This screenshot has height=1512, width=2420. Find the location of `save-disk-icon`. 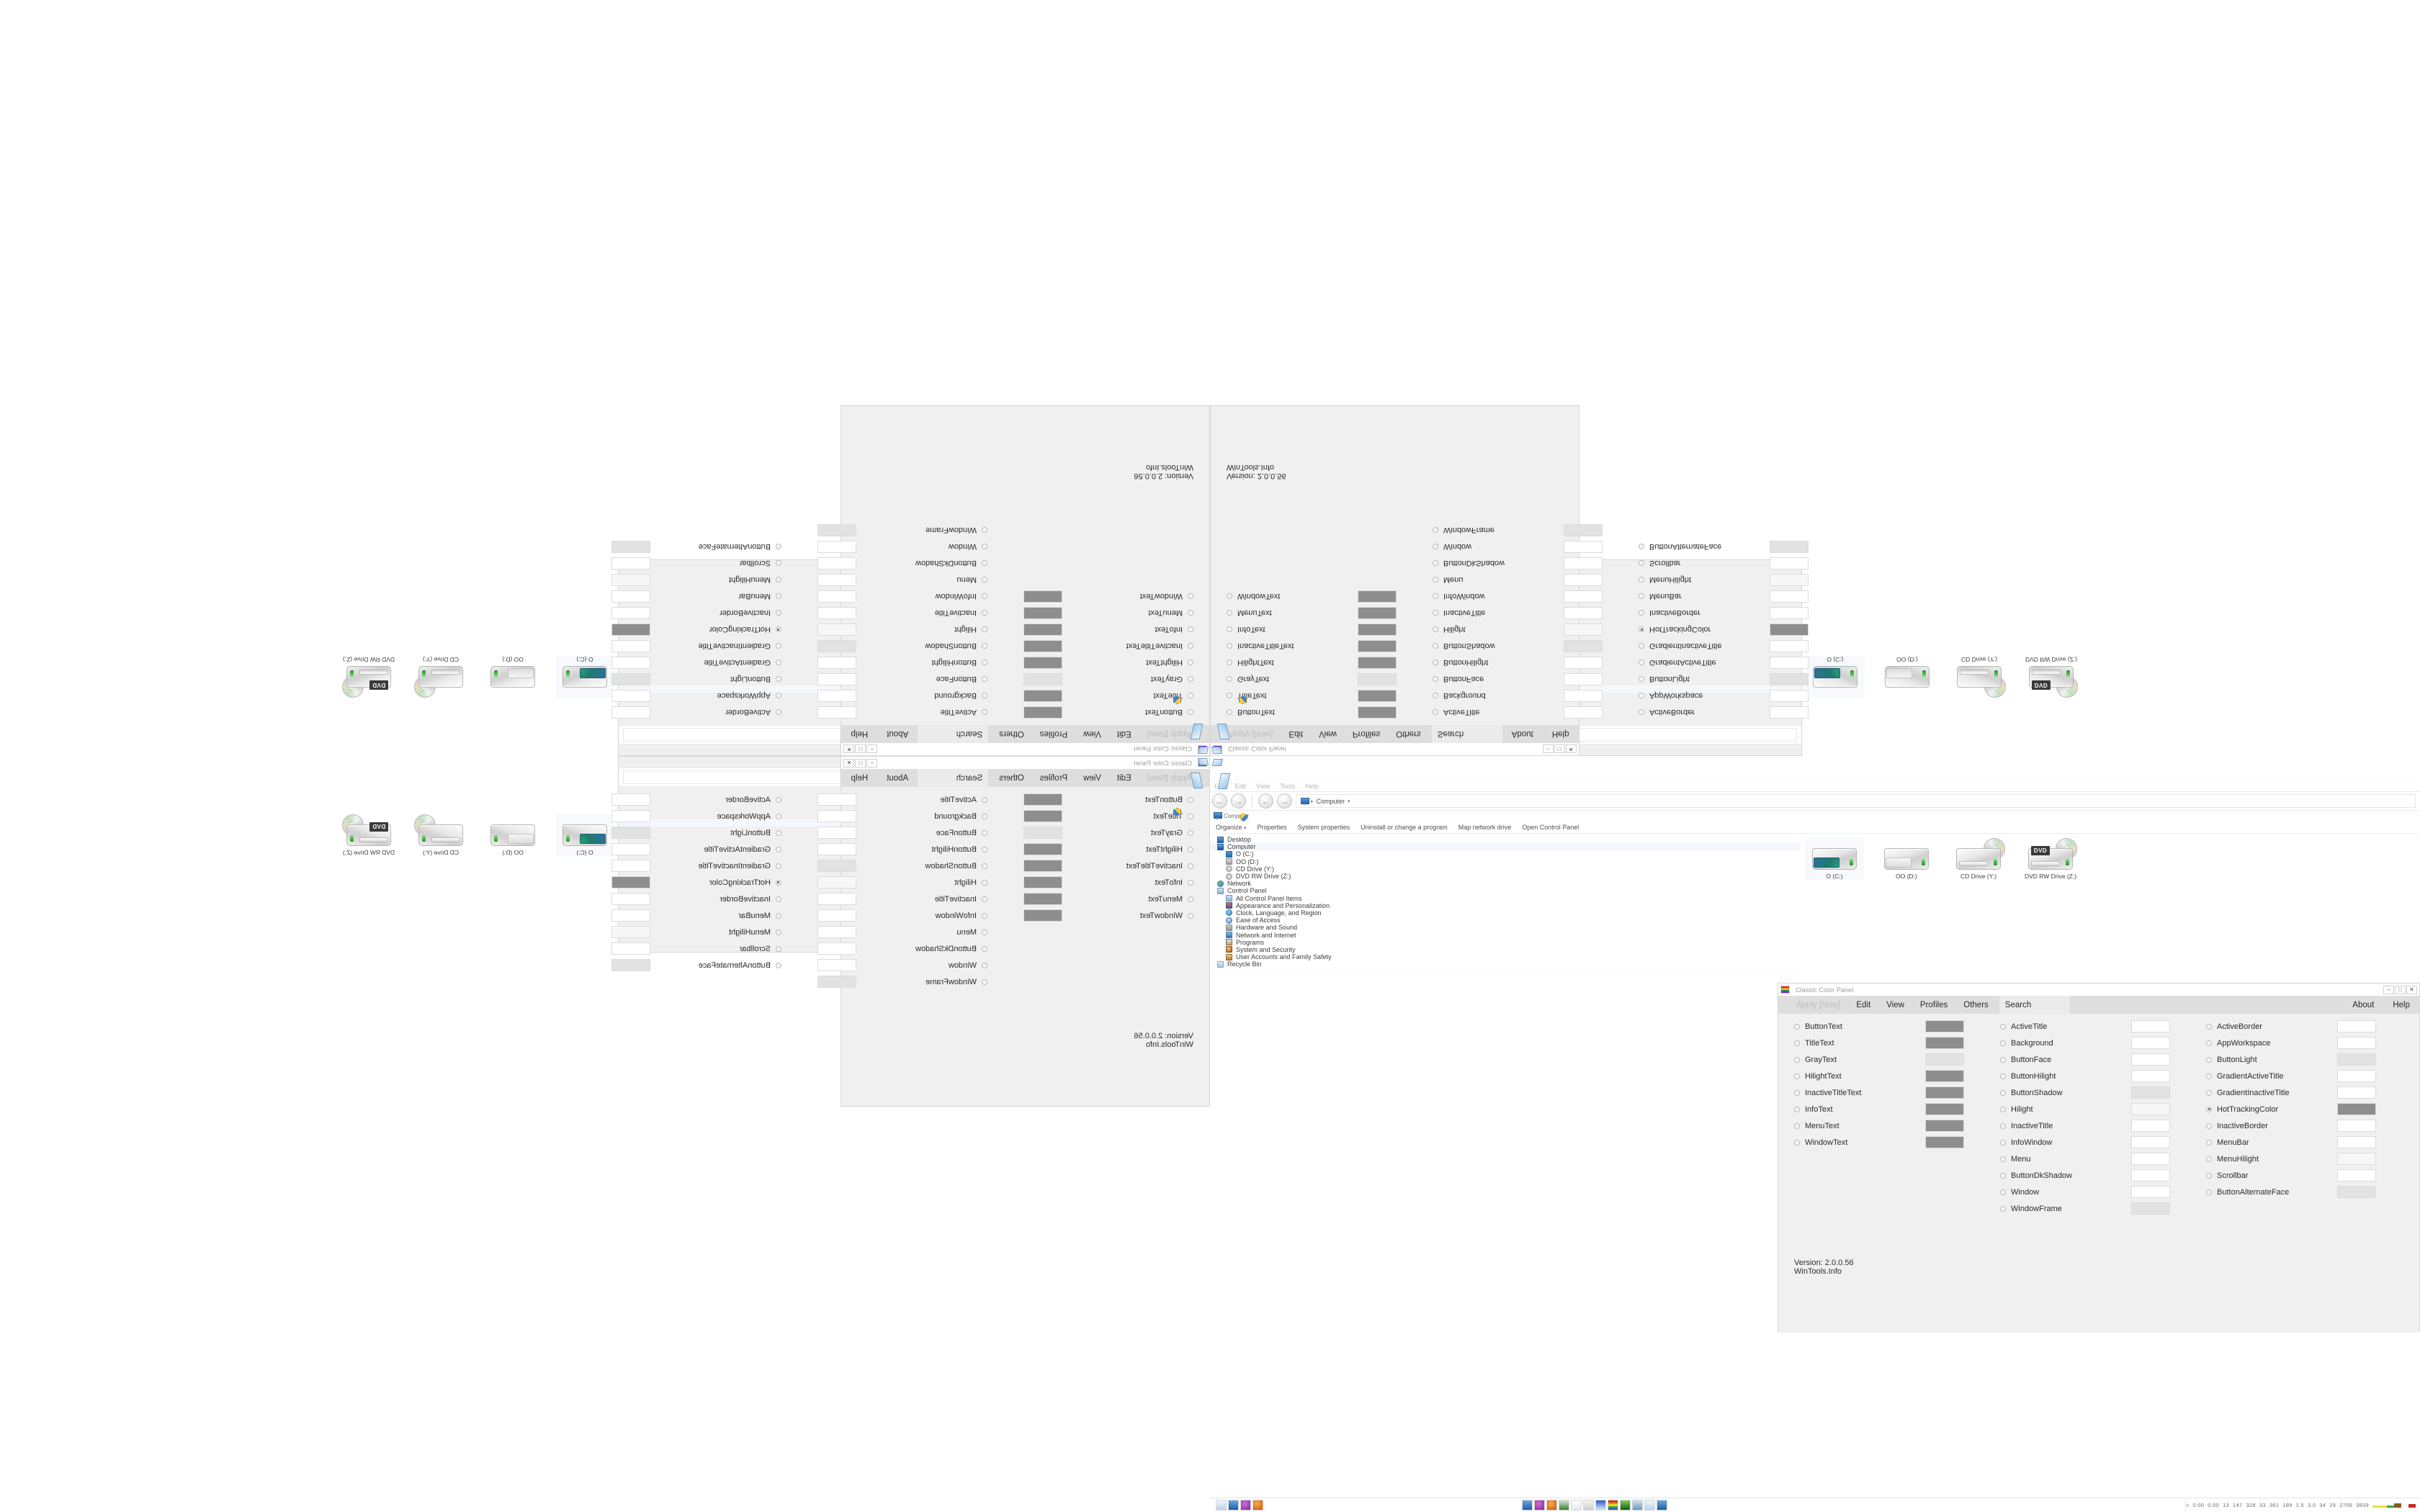

save-disk-icon is located at coordinates (1564, 1505).